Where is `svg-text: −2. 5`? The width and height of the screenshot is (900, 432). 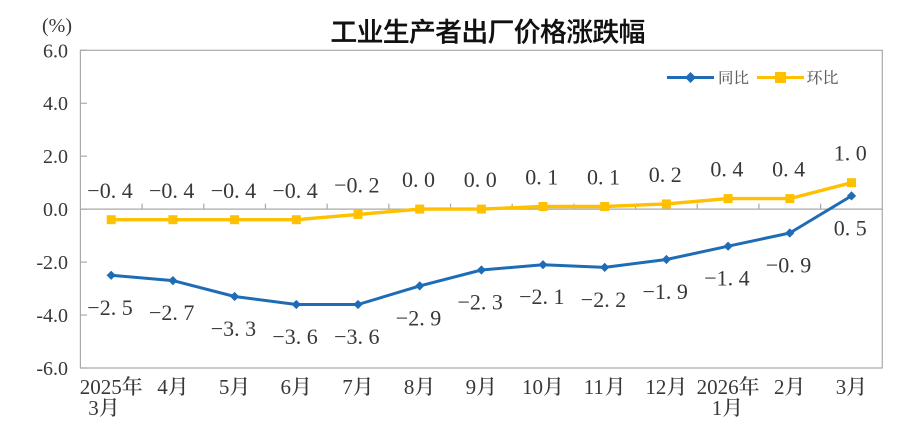 svg-text: −2. 5 is located at coordinates (109, 307).